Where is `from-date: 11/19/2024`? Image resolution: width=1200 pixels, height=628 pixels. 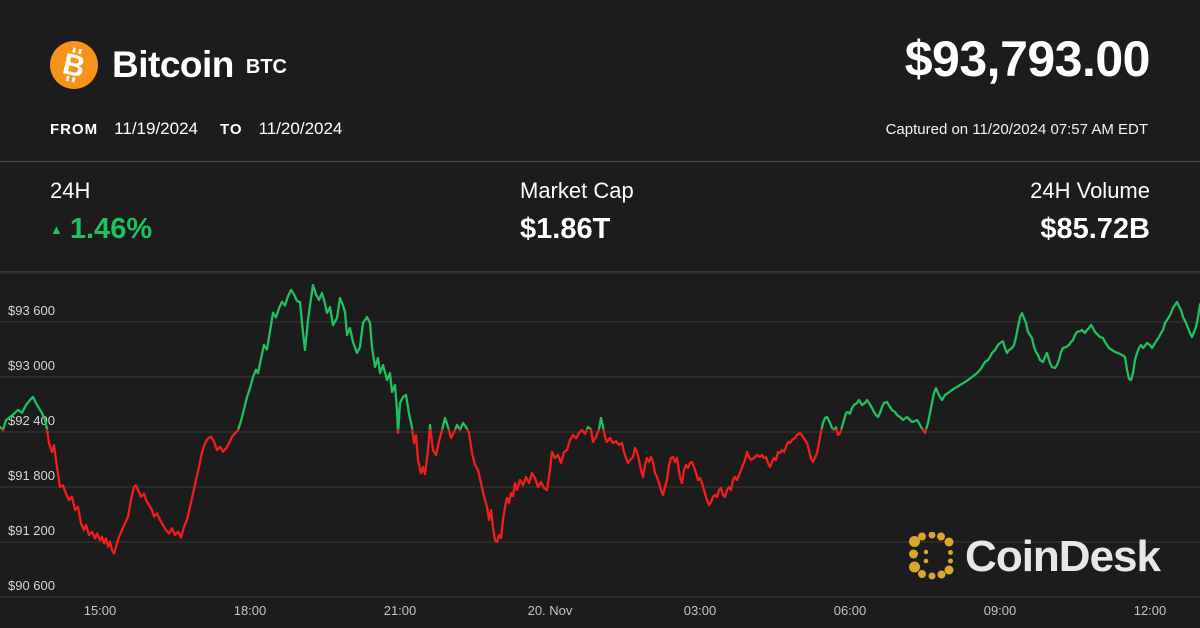 from-date: 11/19/2024 is located at coordinates (156, 128).